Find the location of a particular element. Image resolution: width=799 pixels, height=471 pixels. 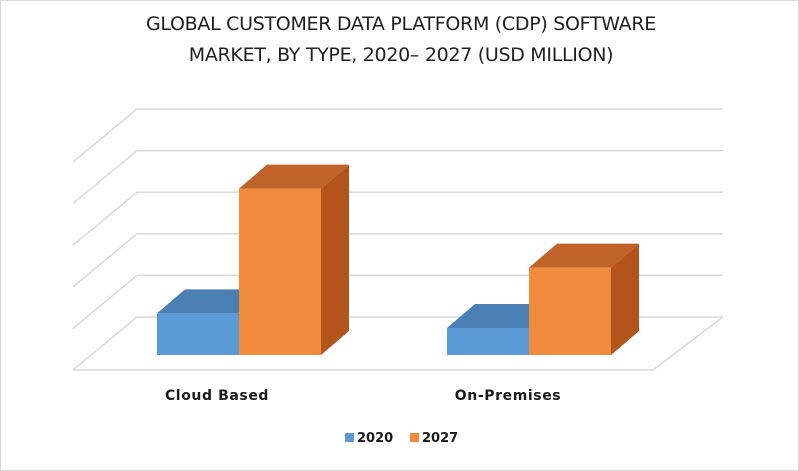

category-labels: Cloud Based On-Premises is located at coordinates (363, 396).